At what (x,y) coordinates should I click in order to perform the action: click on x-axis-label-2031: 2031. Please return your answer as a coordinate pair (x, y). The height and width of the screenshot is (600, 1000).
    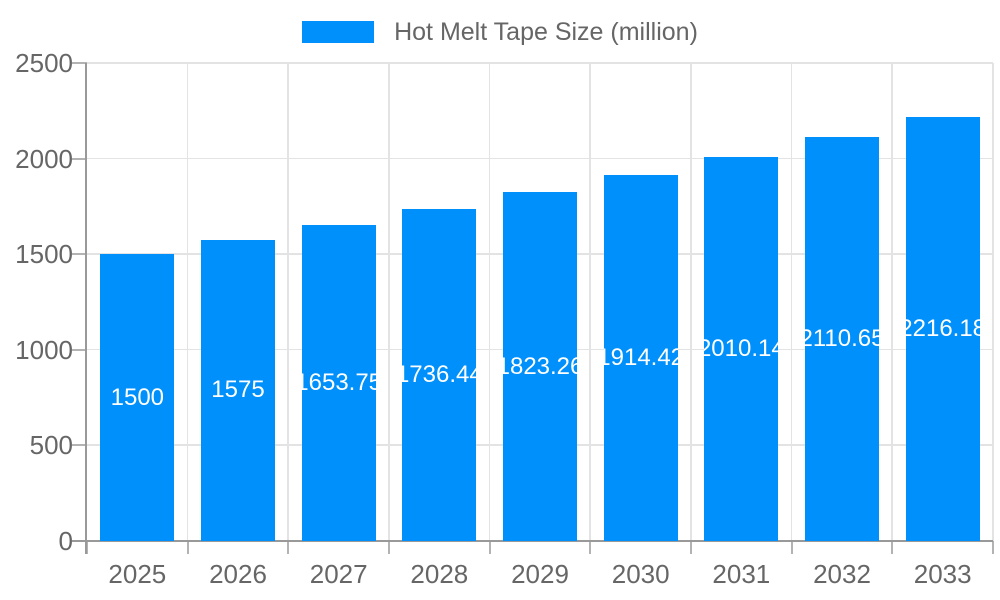
    Looking at the image, I should click on (741, 574).